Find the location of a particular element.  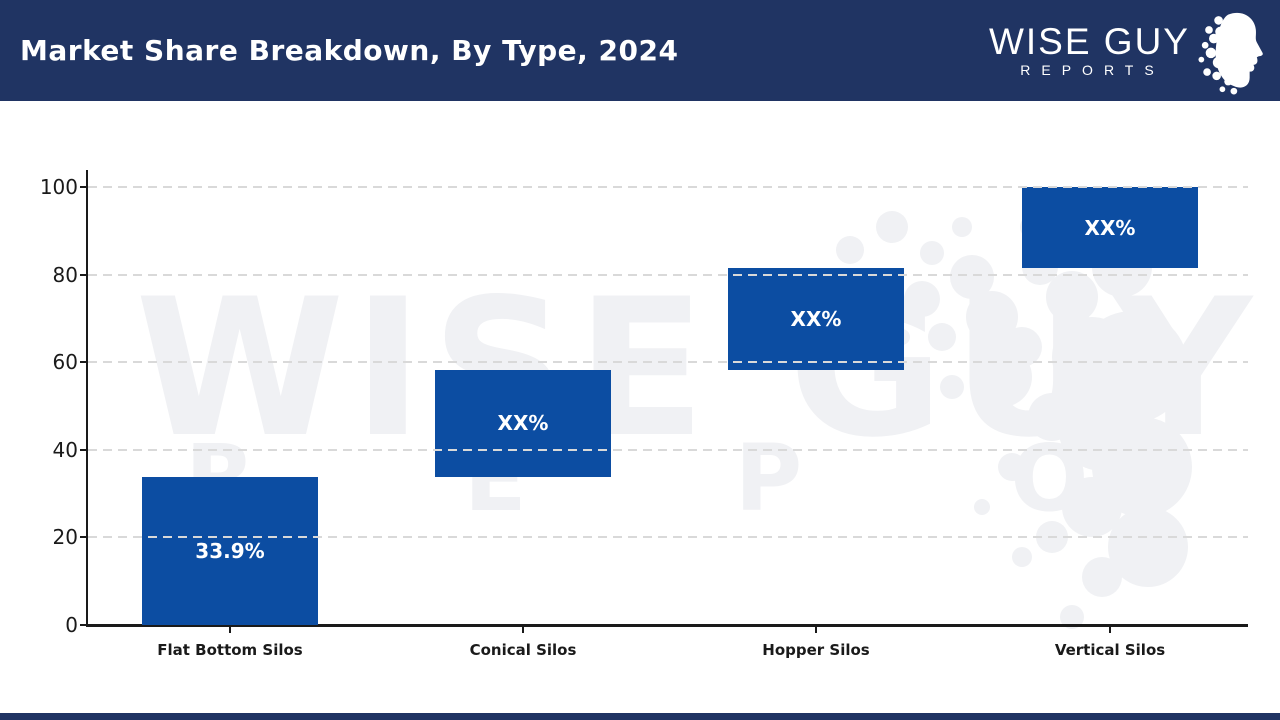

logo-text: WISE GUY REPORTS is located at coordinates (1089, 49).